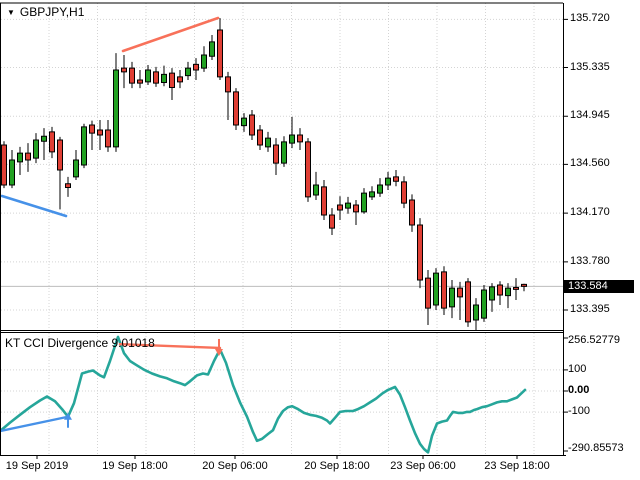 Image resolution: width=640 pixels, height=480 pixels. I want to click on price-axis-label: 134.560, so click(590, 163).